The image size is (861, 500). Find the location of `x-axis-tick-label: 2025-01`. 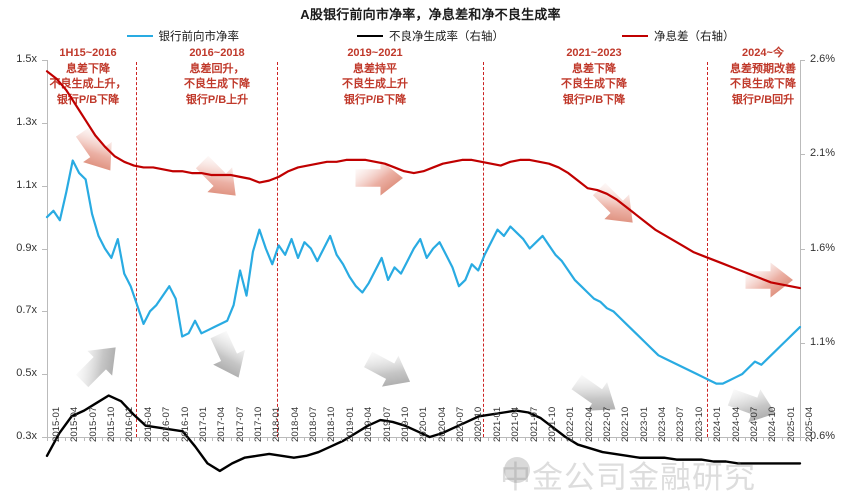

x-axis-tick-label: 2025-01 is located at coordinates (791, 424).